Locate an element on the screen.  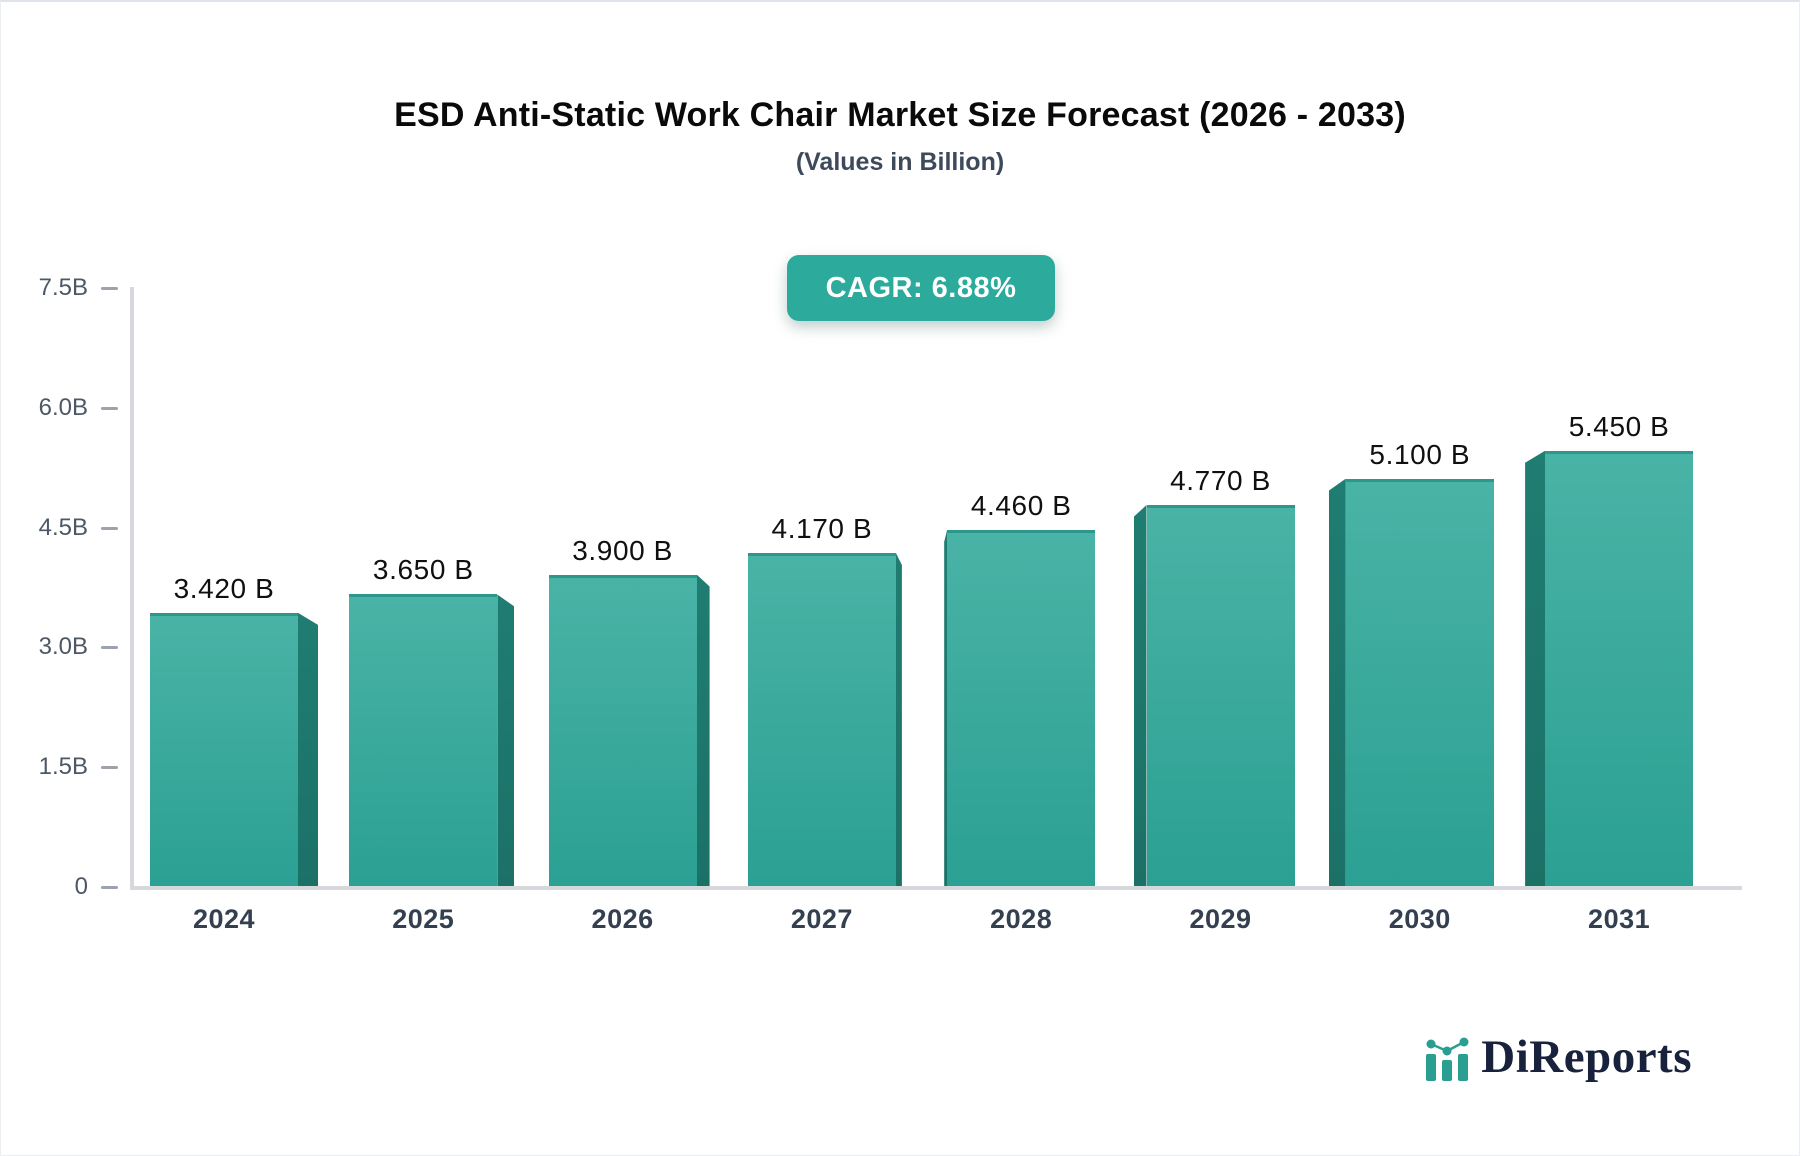
brand-name: DiReports is located at coordinates (1586, 1057).